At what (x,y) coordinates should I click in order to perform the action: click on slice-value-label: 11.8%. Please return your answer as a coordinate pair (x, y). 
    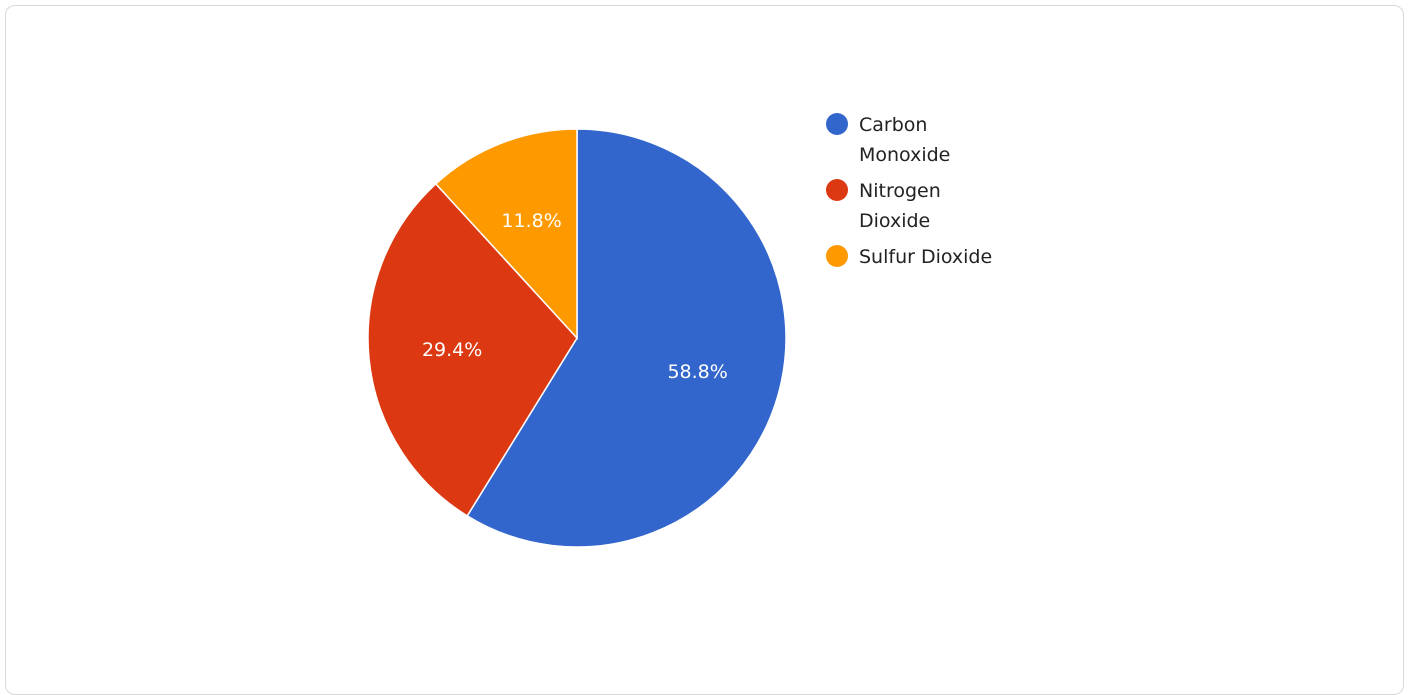
    Looking at the image, I should click on (531, 221).